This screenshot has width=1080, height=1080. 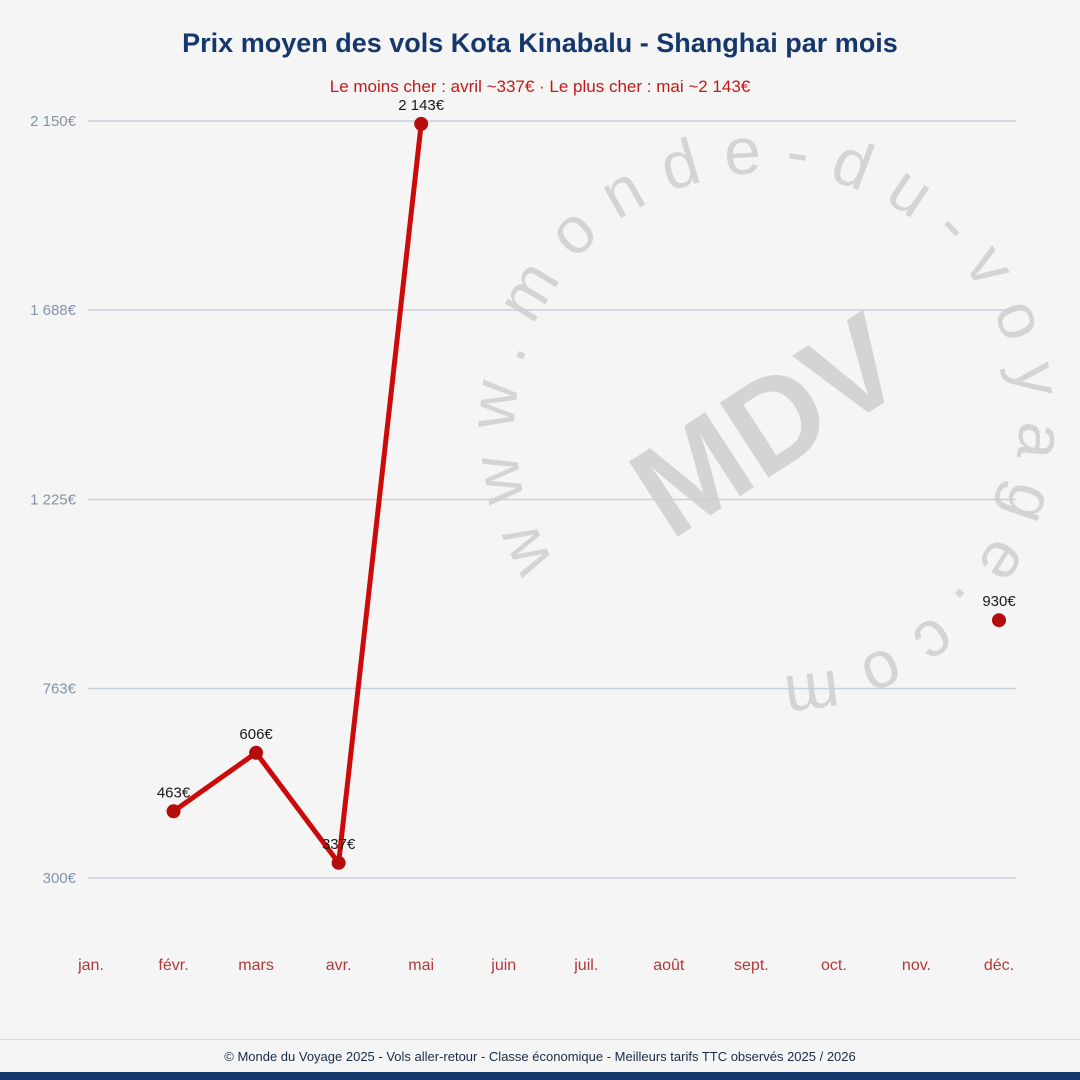 What do you see at coordinates (174, 792) in the screenshot?
I see `data-point-label: 463€` at bounding box center [174, 792].